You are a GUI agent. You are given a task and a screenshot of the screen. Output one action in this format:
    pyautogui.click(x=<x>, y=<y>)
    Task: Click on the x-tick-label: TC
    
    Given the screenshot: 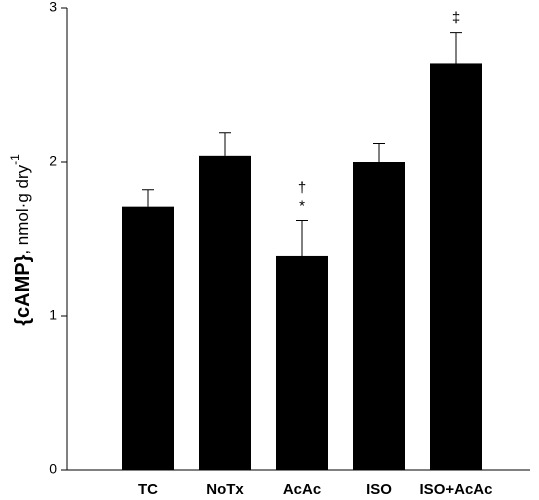 What is the action you would take?
    pyautogui.click(x=148, y=489)
    